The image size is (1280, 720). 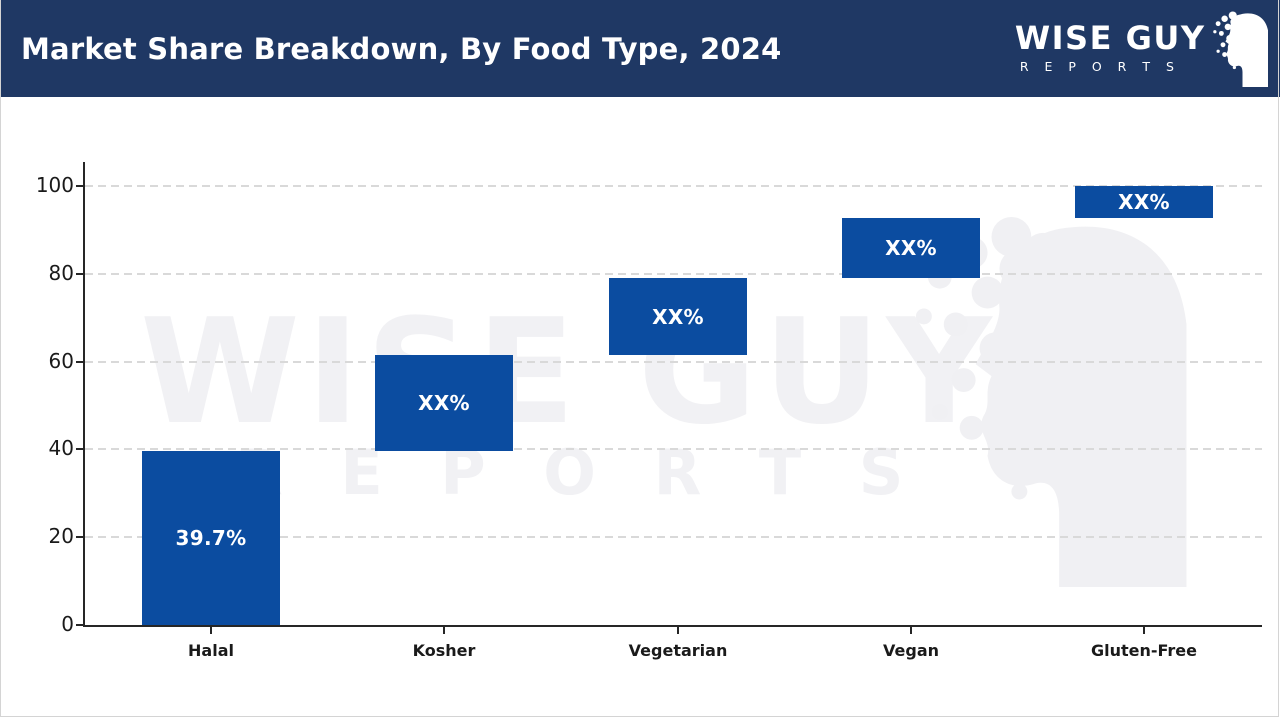 I want to click on y-tick-label: 40, so click(x=61, y=448).